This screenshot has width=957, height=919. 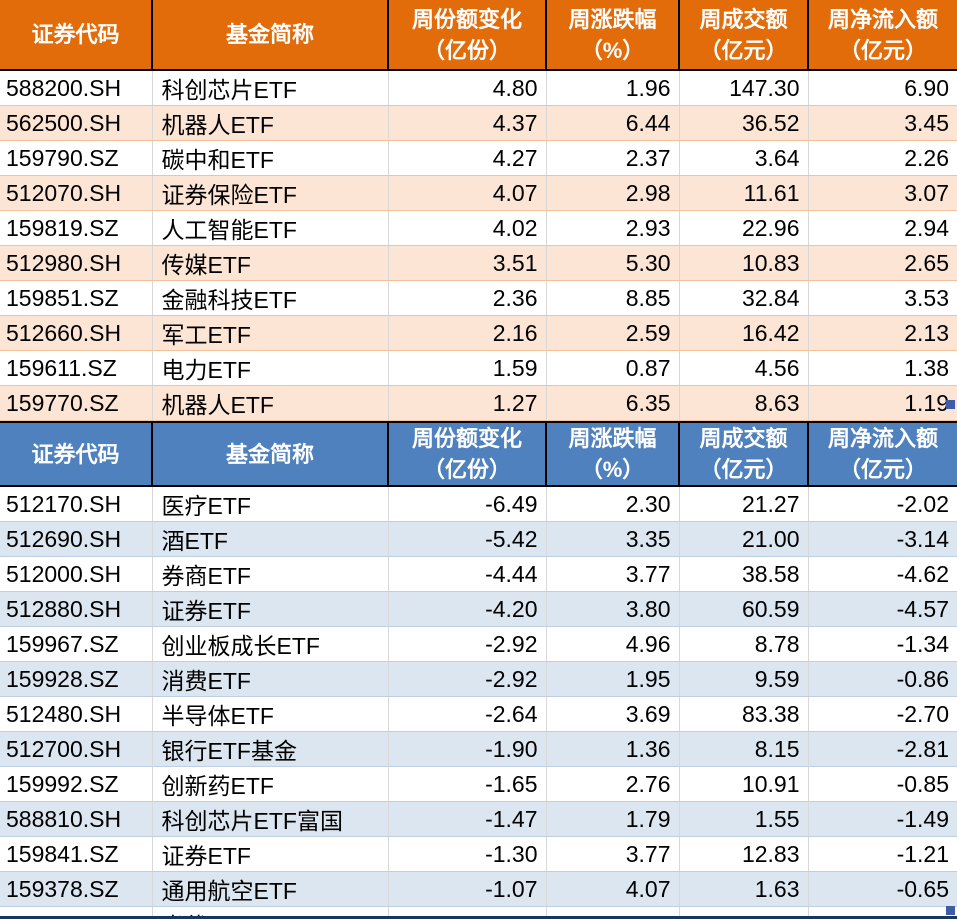 What do you see at coordinates (744, 228) in the screenshot?
I see `turnover-cell: 22.96` at bounding box center [744, 228].